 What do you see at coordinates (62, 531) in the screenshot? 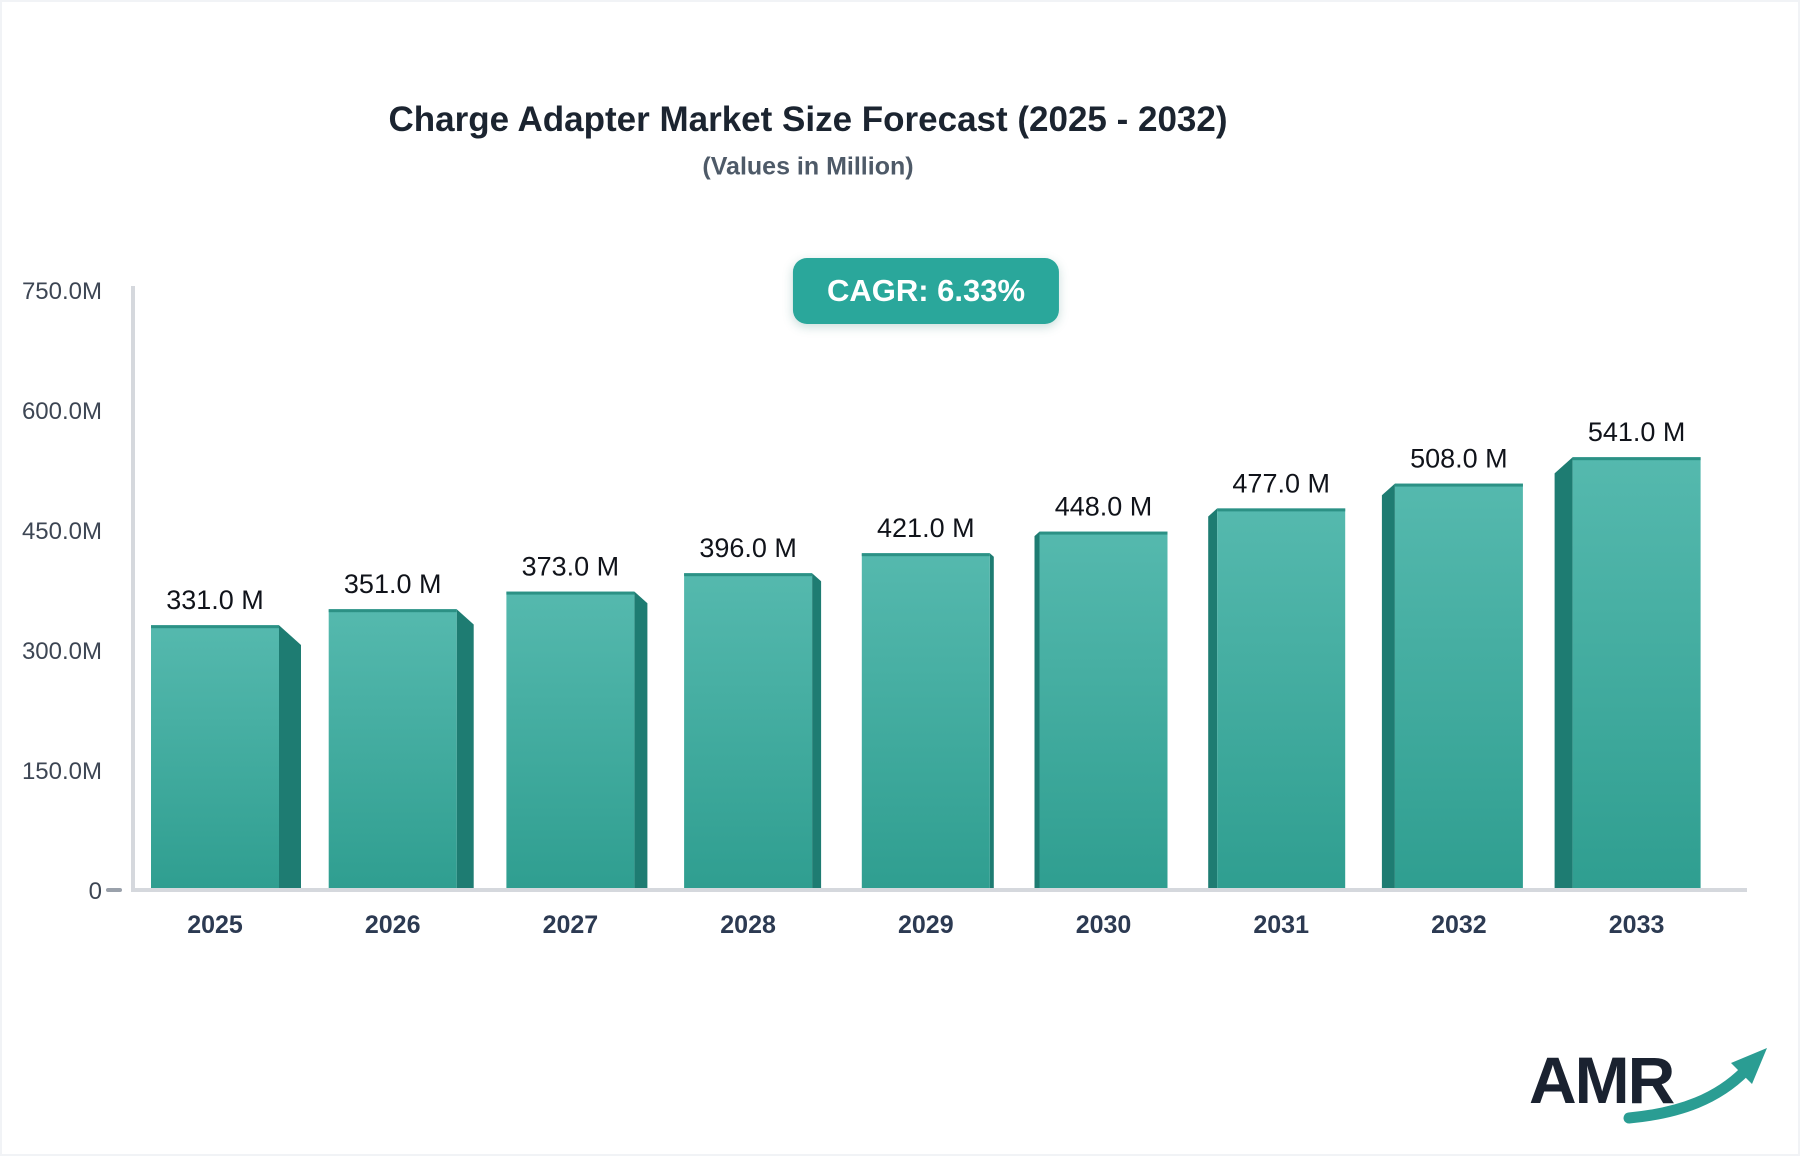
I see `y-tick-label: 450.0M` at bounding box center [62, 531].